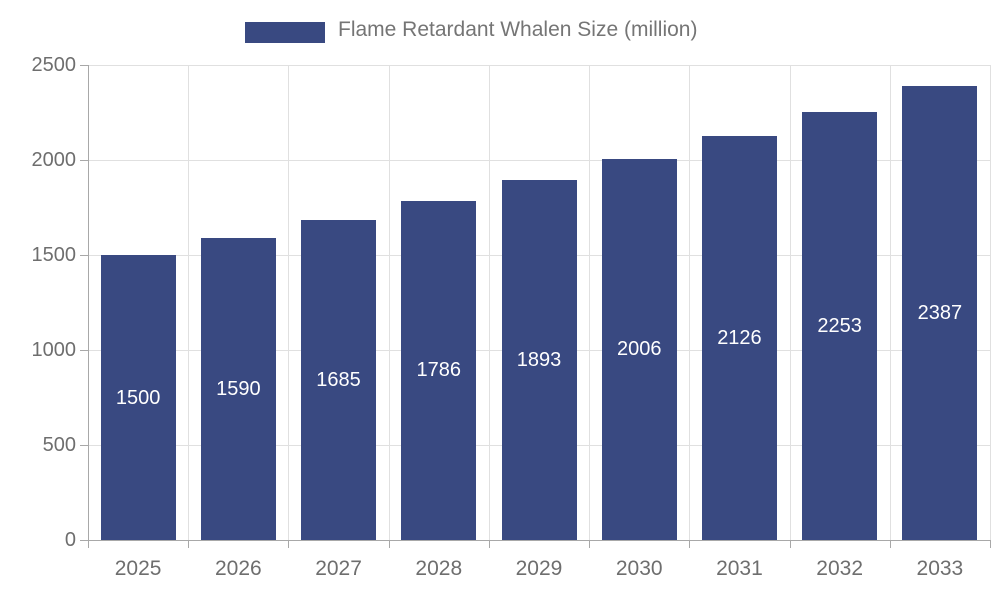  What do you see at coordinates (539, 568) in the screenshot?
I see `x-axis-tick-label: 2029` at bounding box center [539, 568].